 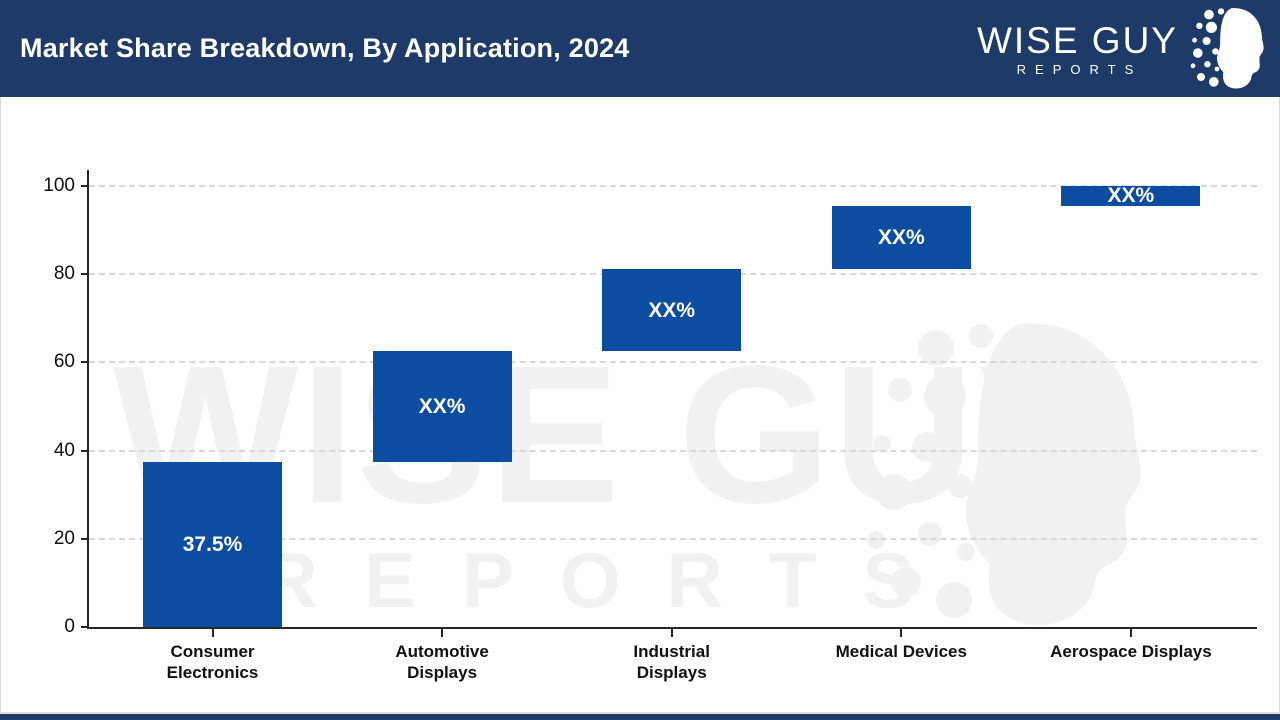 I want to click on y-axis-tick-label: 40, so click(x=64, y=450).